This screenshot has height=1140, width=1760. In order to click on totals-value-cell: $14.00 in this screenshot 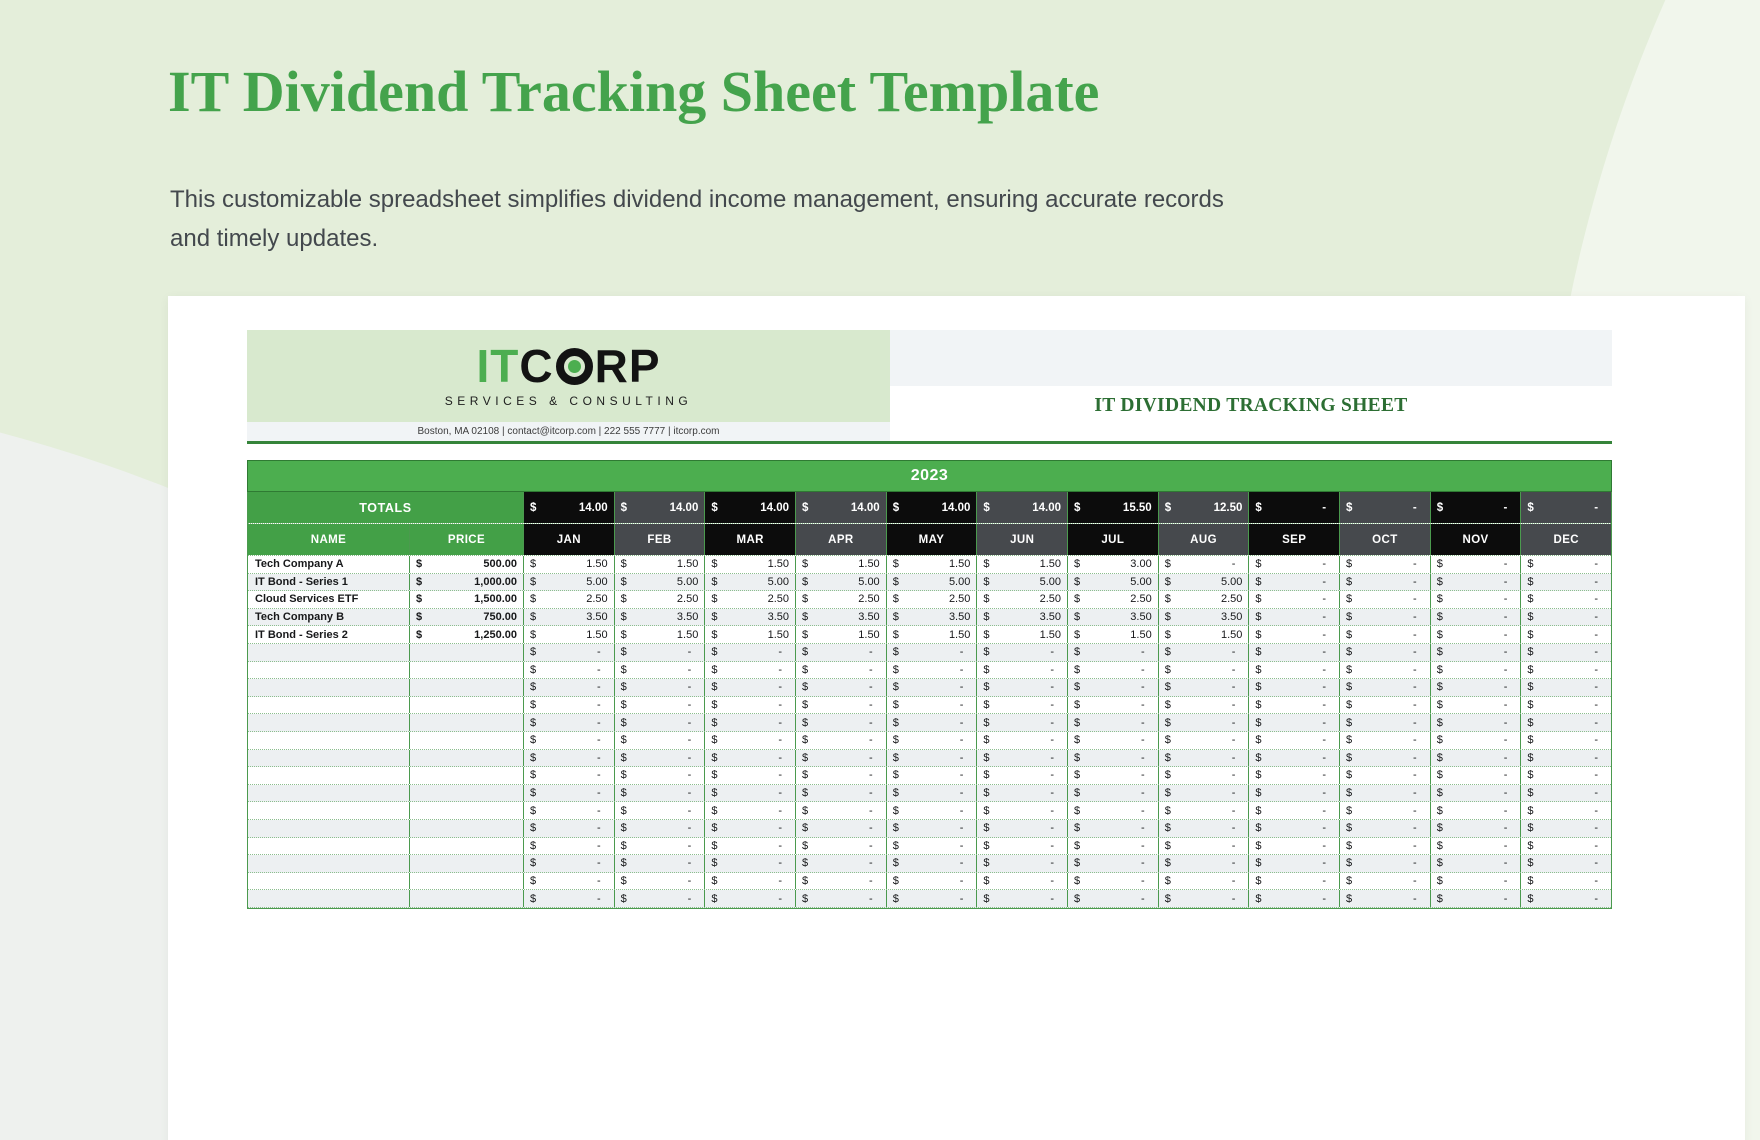, I will do `click(751, 507)`.